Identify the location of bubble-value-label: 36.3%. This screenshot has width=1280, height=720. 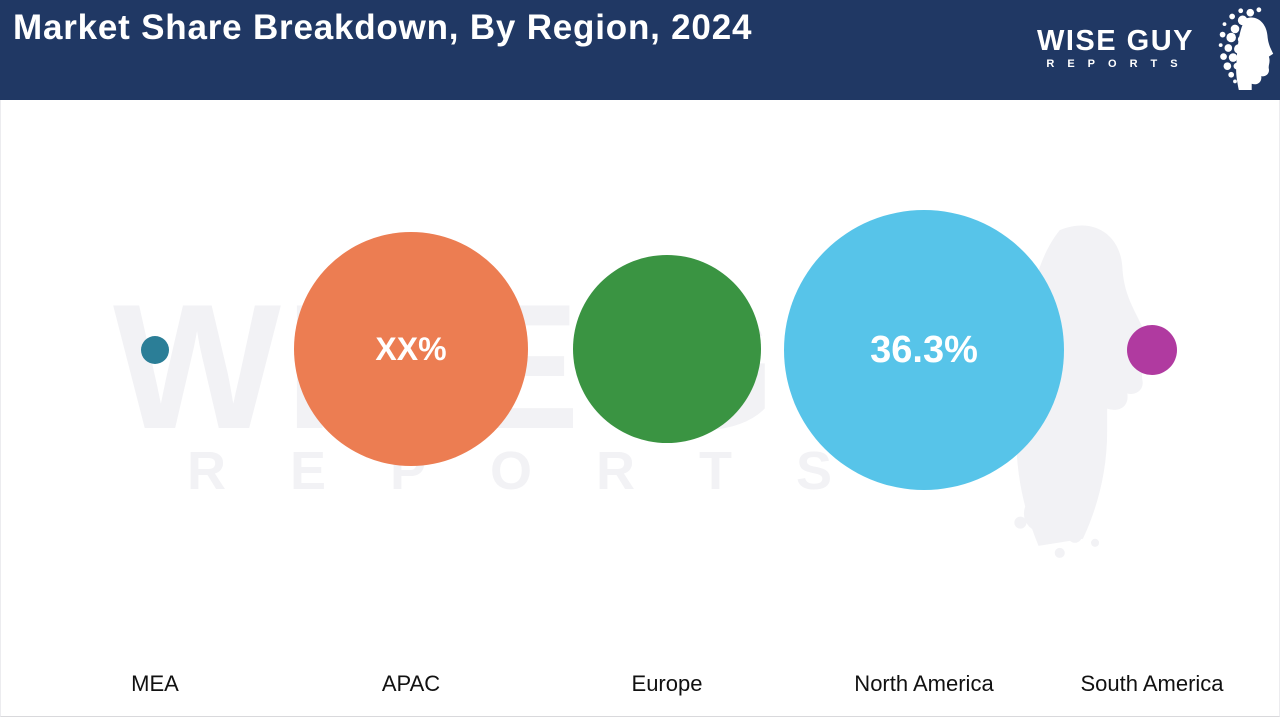
(924, 349).